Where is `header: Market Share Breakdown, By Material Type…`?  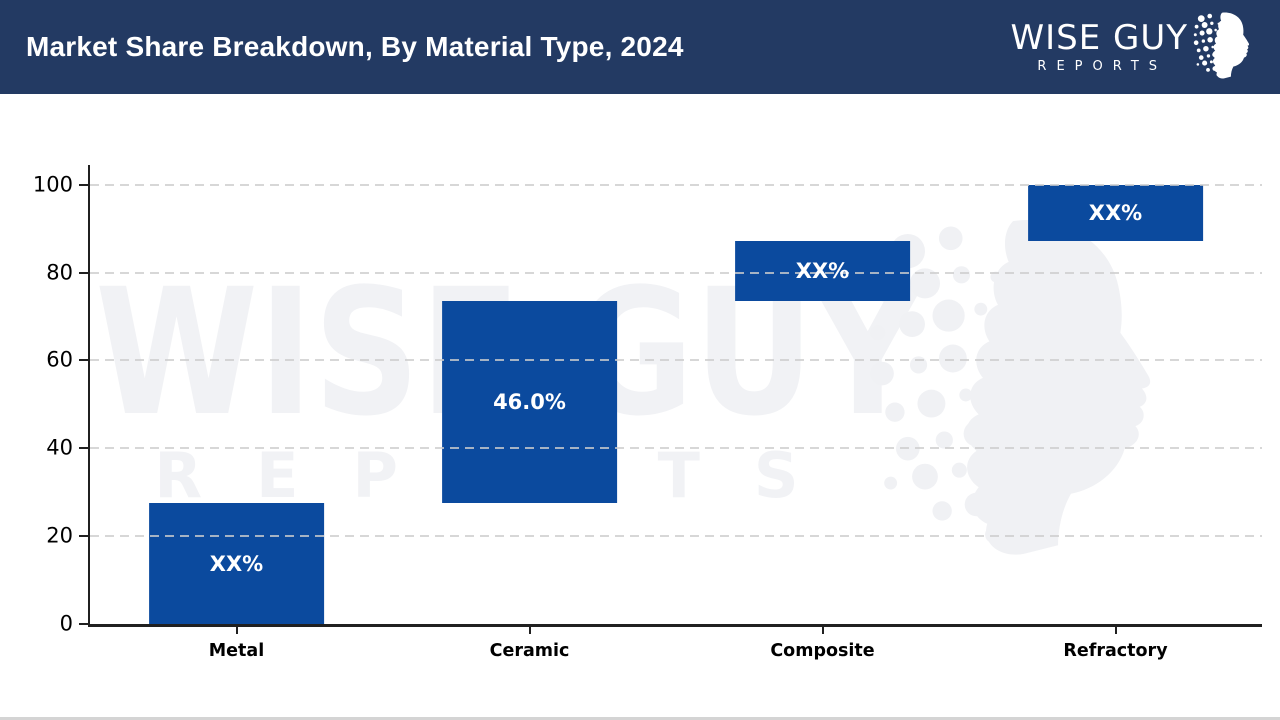
header: Market Share Breakdown, By Material Type… is located at coordinates (640, 47).